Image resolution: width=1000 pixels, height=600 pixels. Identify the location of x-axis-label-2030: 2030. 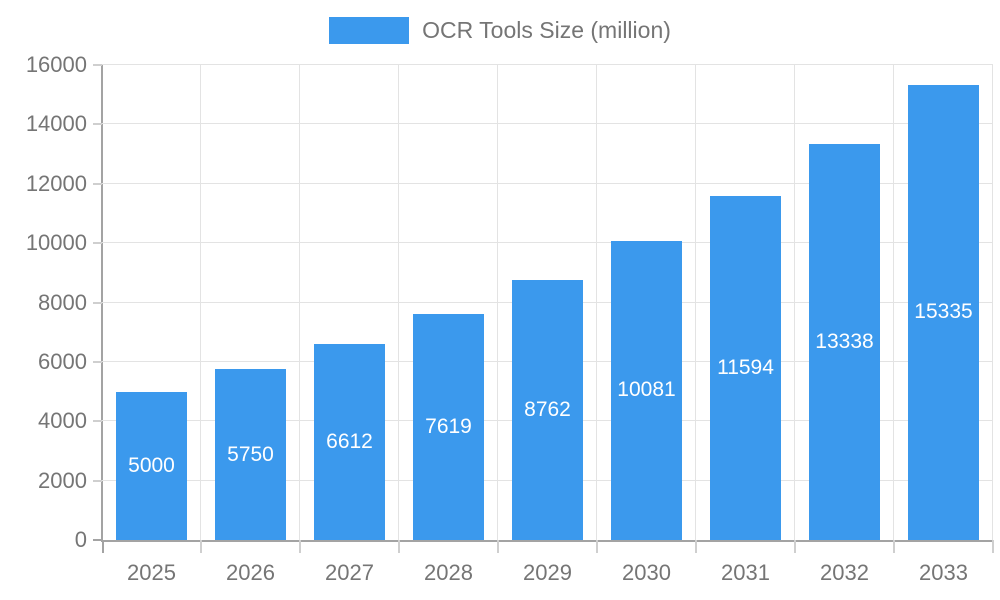
(646, 572).